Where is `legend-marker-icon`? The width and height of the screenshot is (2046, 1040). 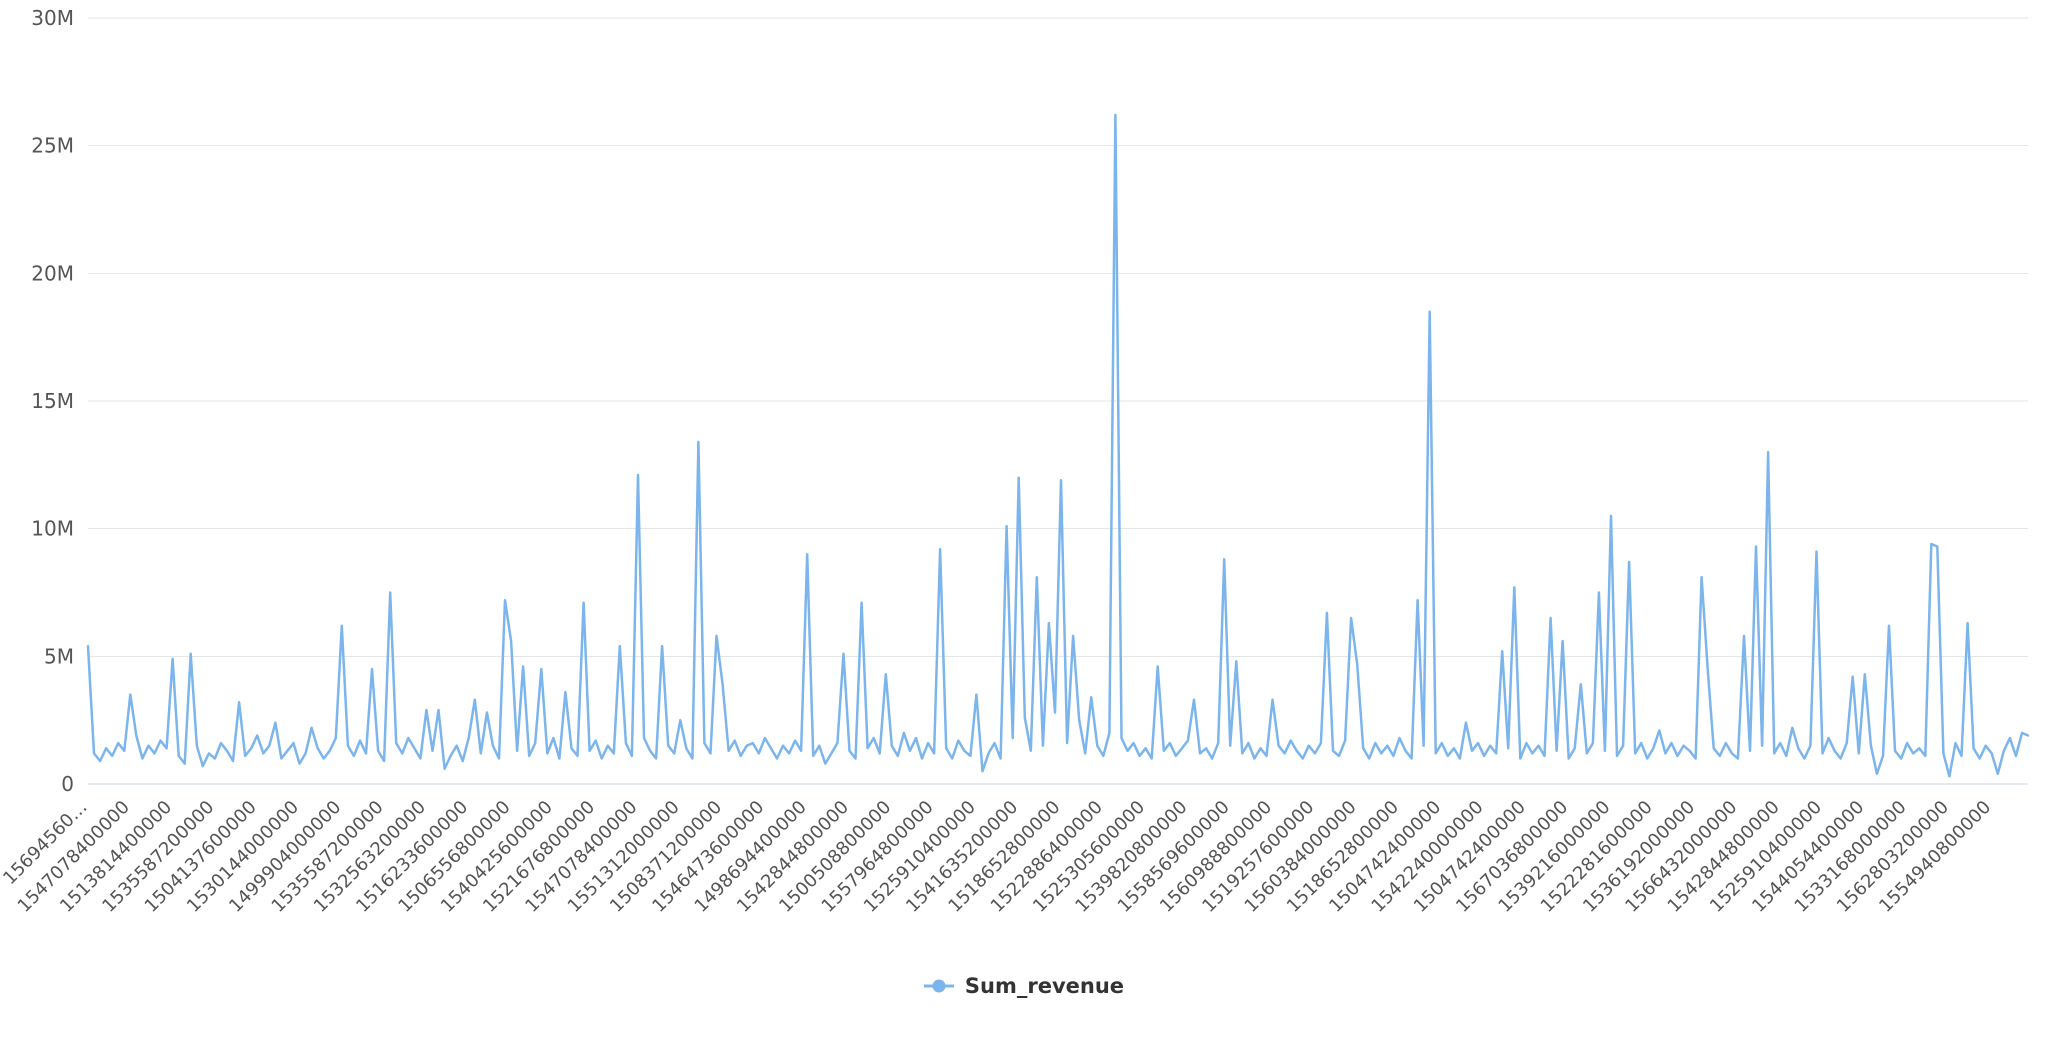 legend-marker-icon is located at coordinates (938, 986).